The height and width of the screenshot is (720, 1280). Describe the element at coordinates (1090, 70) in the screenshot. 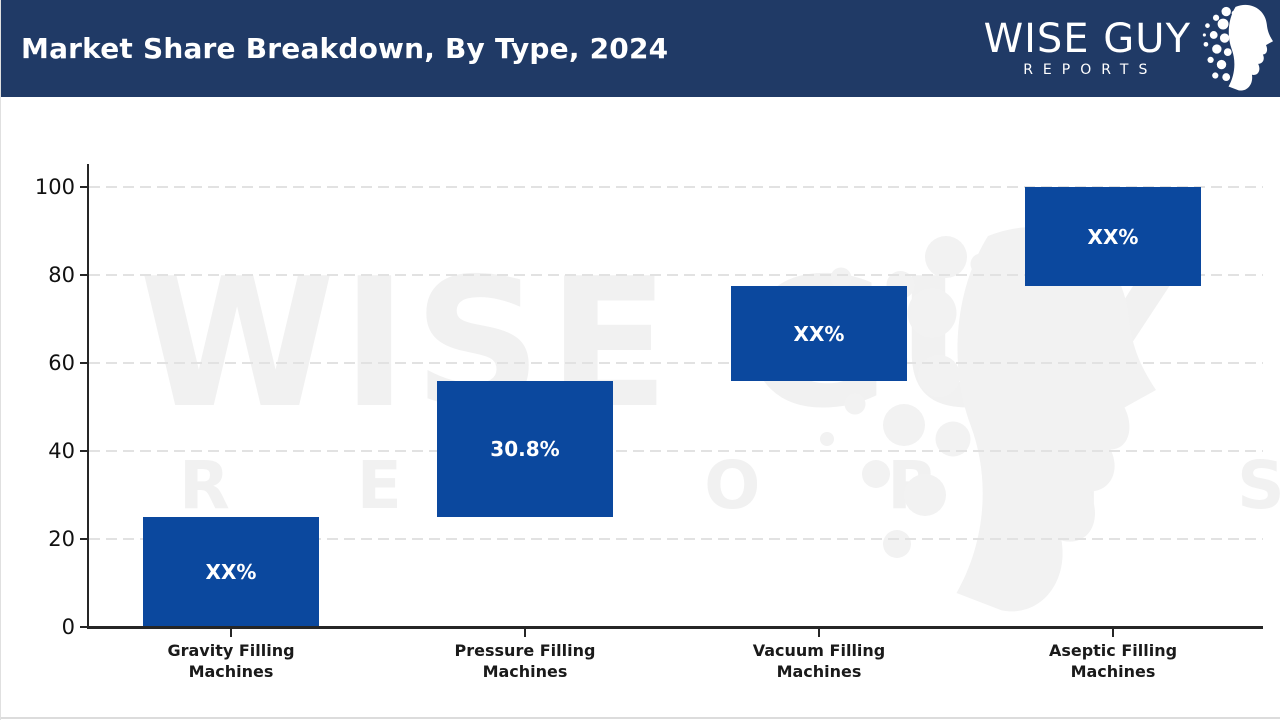

I see `logo-subtitle: REPORTS` at that location.